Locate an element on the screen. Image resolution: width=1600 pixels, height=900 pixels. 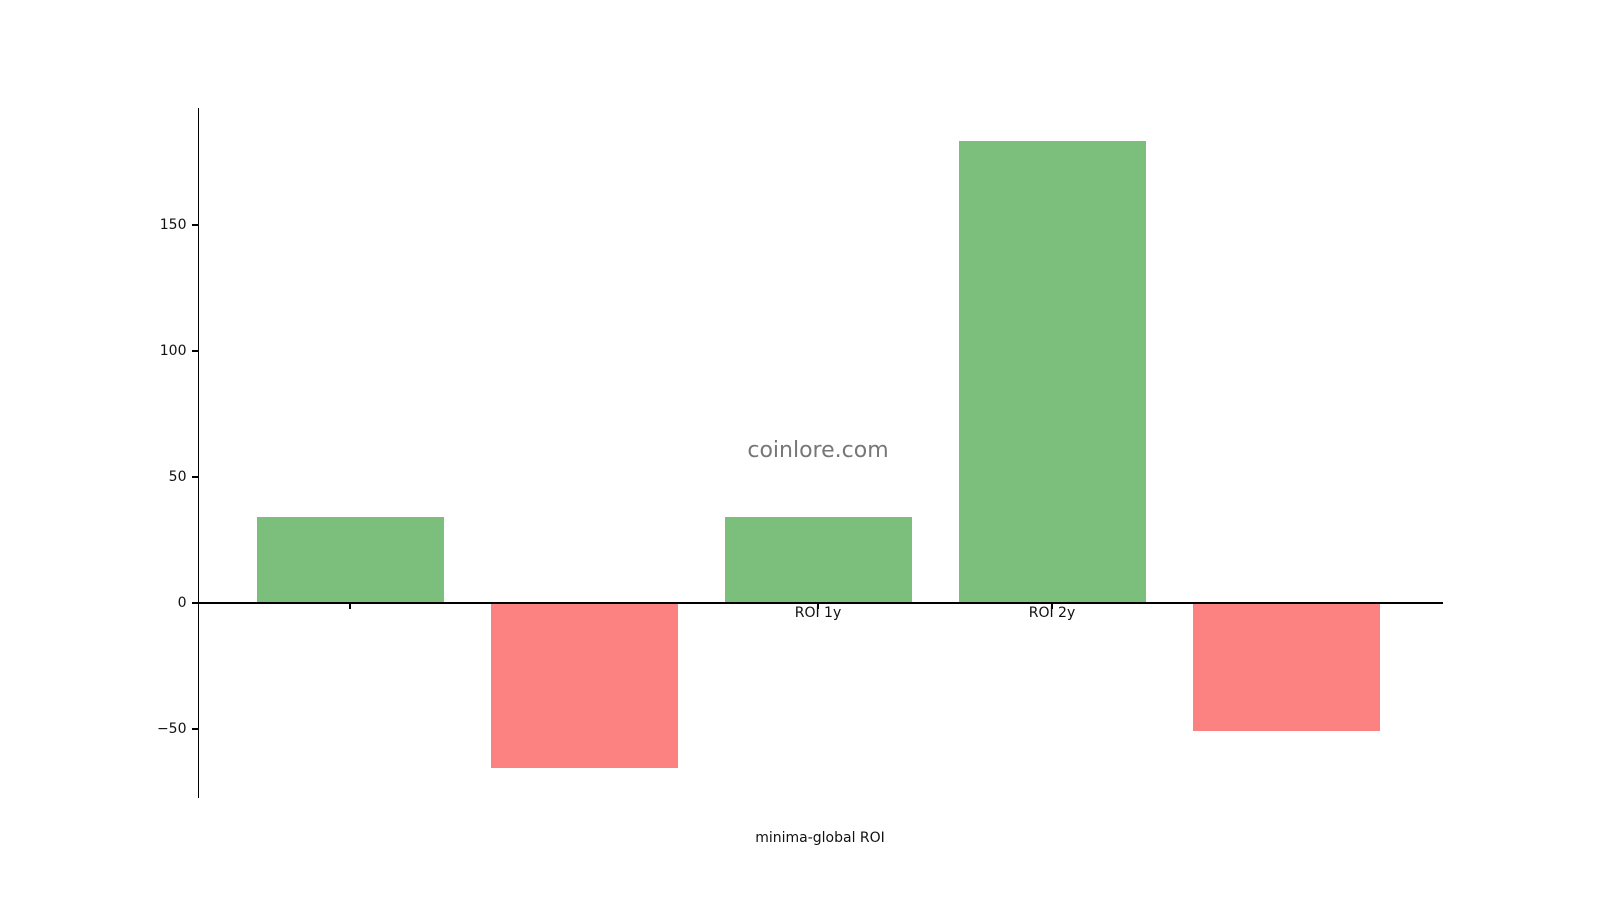
x-tick-label-roi-2y: ROI 2y is located at coordinates (1052, 612).